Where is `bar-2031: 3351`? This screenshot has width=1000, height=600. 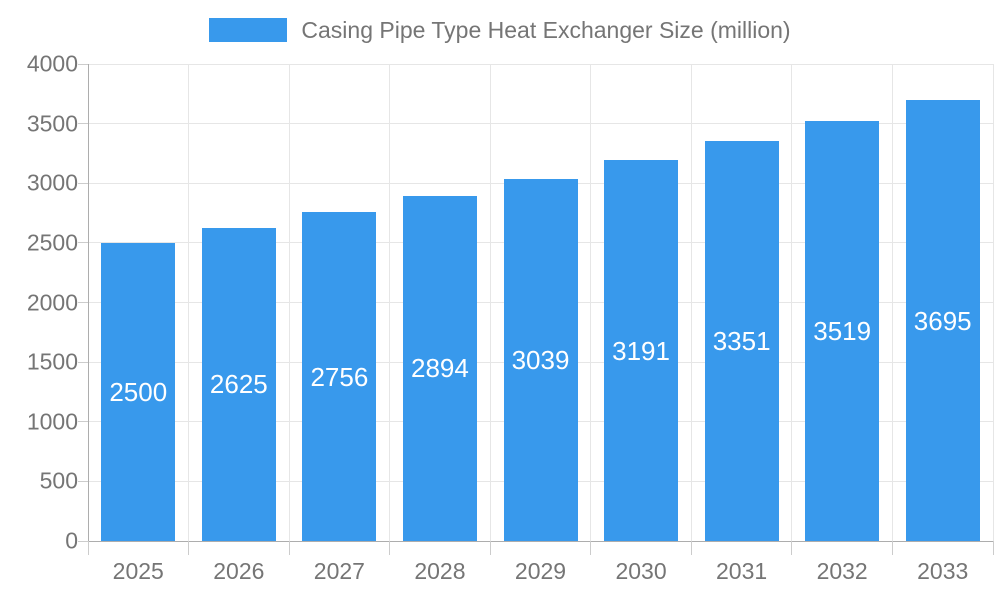 bar-2031: 3351 is located at coordinates (741, 341).